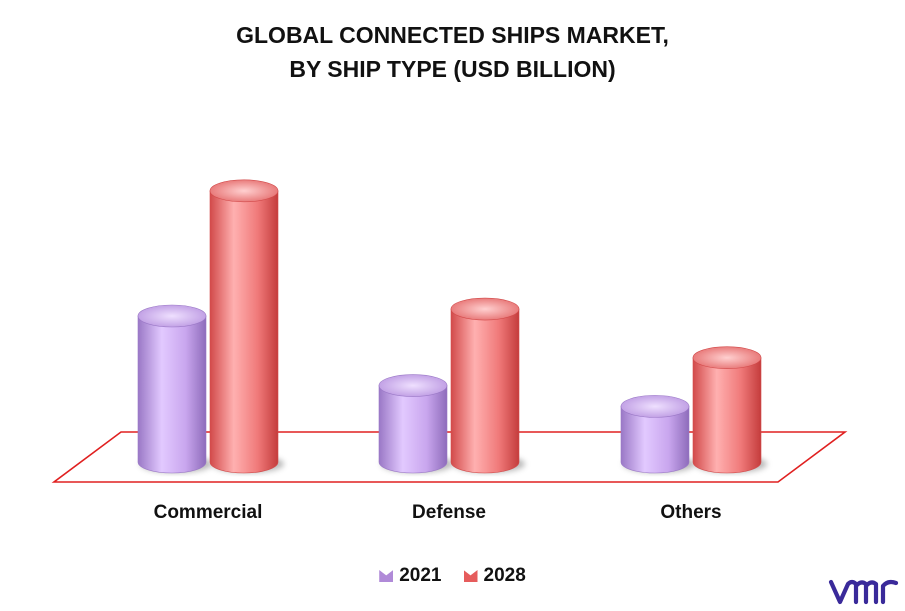 The width and height of the screenshot is (905, 611). What do you see at coordinates (452, 69) in the screenshot?
I see `chart-title-line-2: BY SHIP TYPE (USD BILLION)` at bounding box center [452, 69].